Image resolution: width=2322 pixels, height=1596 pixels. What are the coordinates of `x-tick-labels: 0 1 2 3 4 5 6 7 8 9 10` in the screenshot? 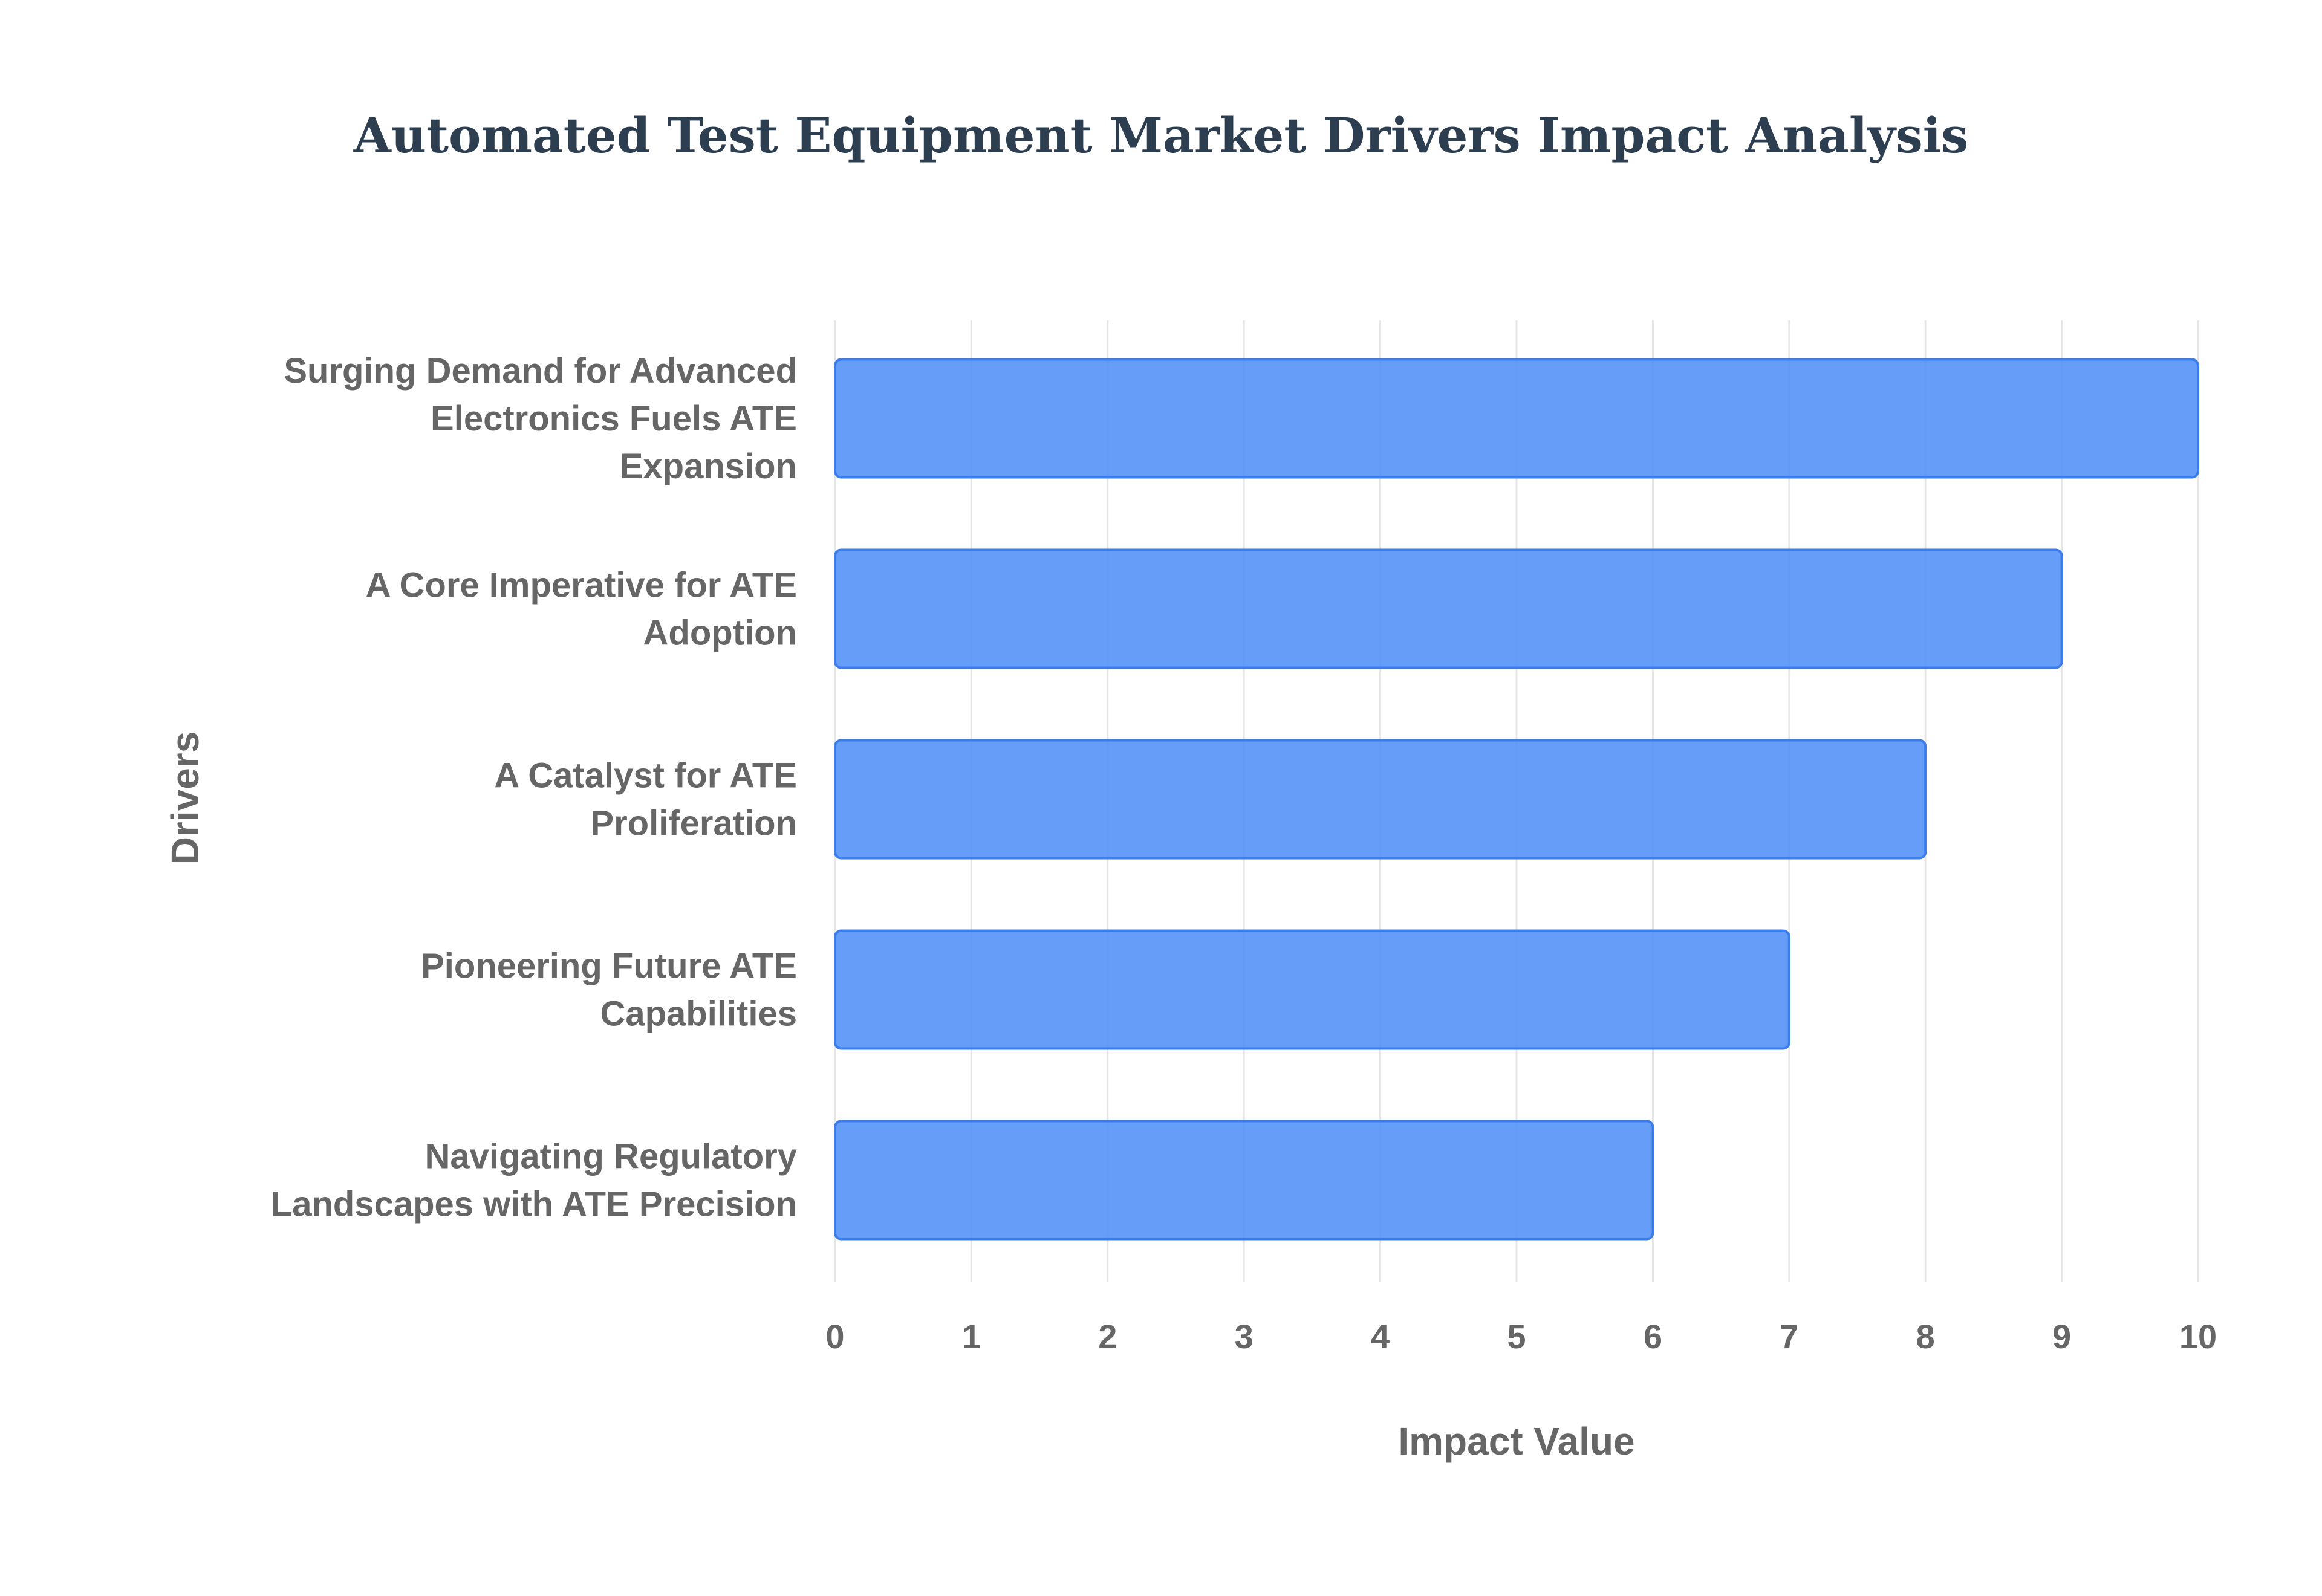 It's located at (1521, 1336).